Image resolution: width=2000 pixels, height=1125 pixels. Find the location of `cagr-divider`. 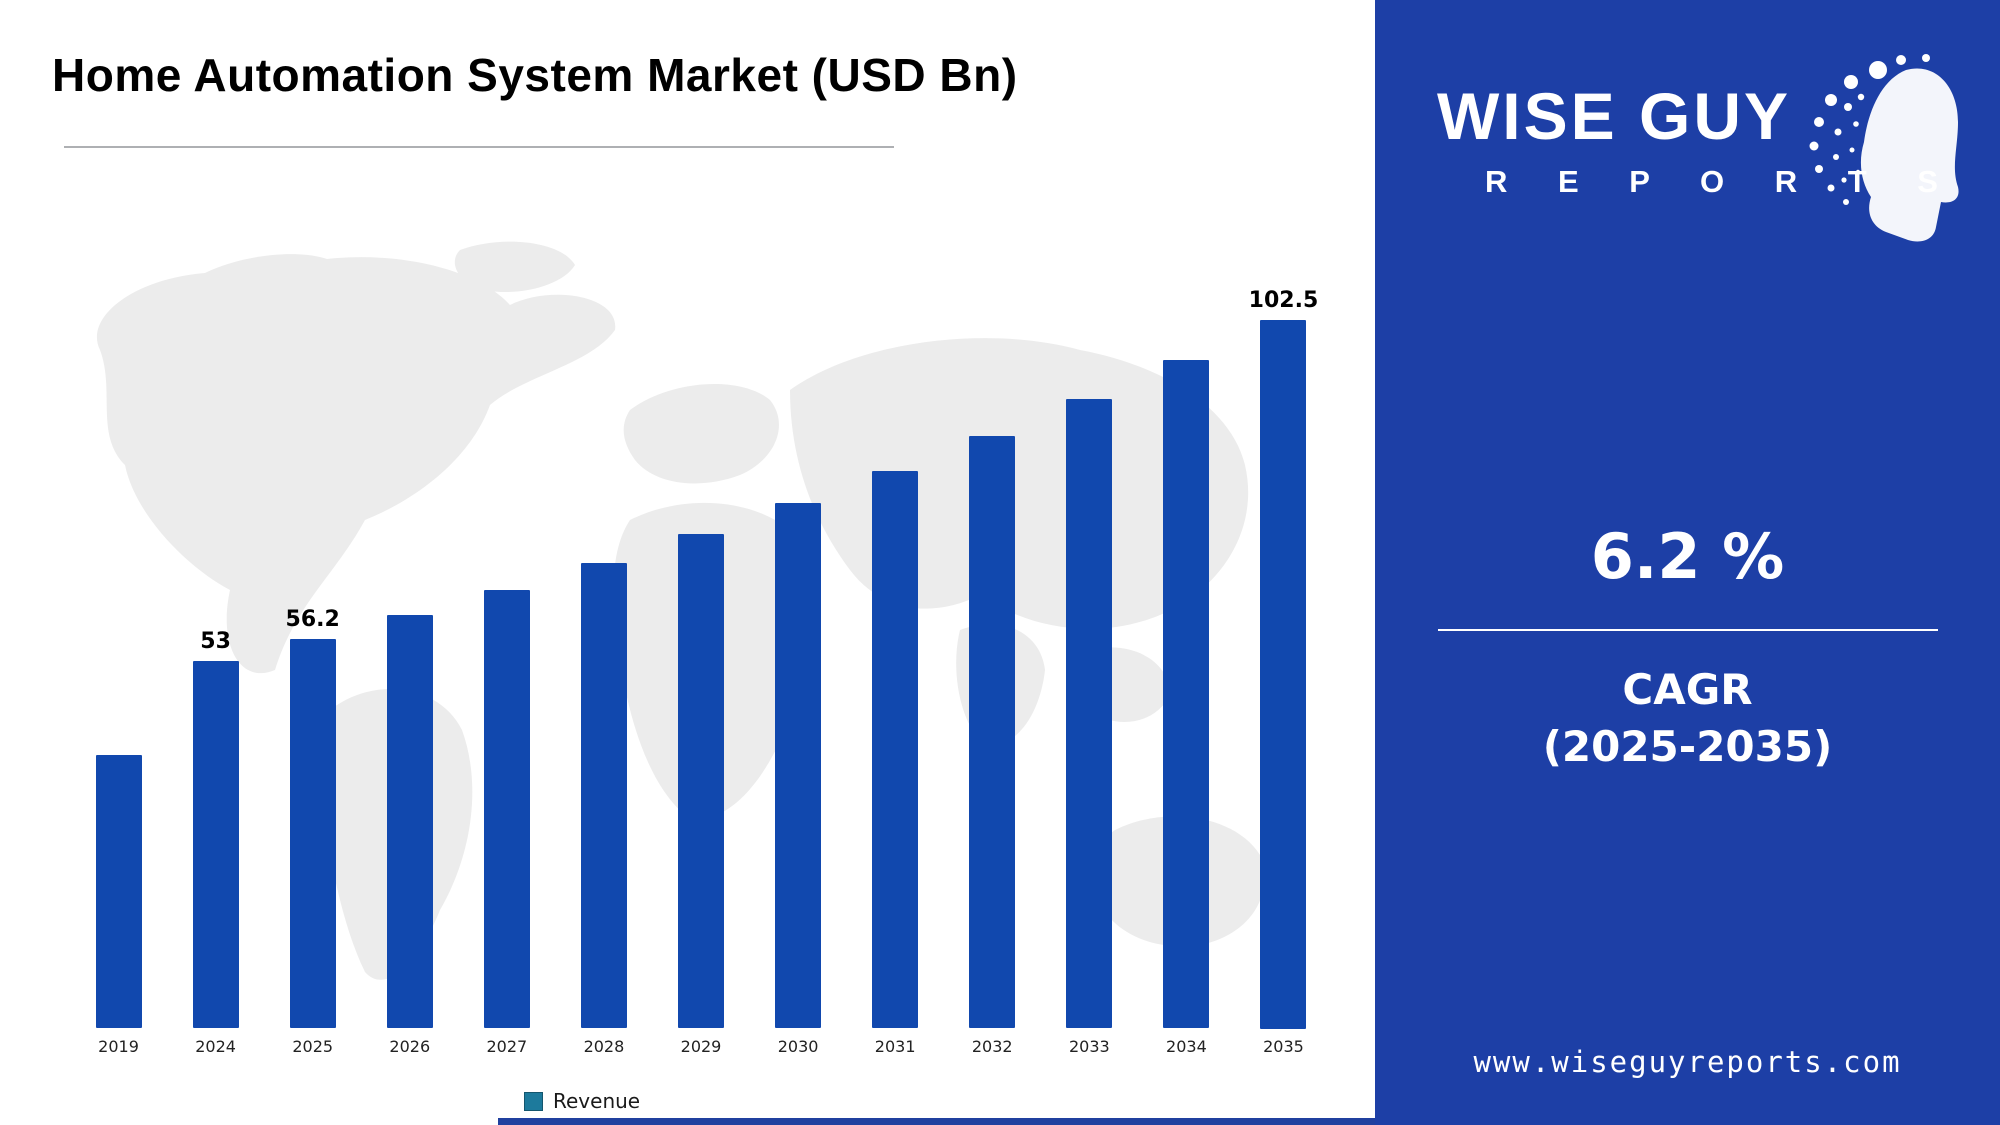

cagr-divider is located at coordinates (1687, 630).